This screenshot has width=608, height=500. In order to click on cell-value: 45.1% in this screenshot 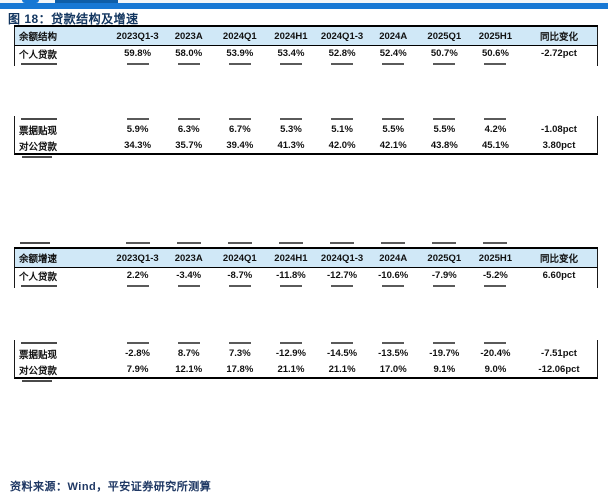, I will do `click(495, 145)`.